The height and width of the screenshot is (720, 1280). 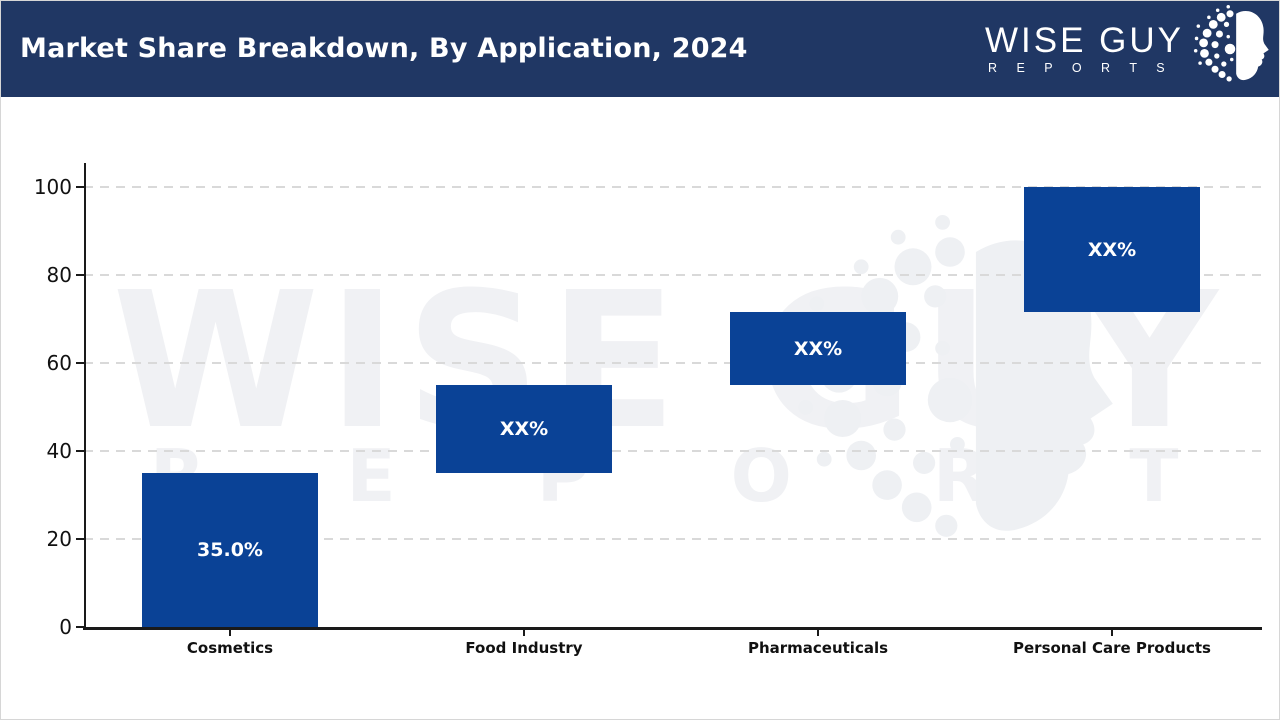 What do you see at coordinates (52, 187) in the screenshot?
I see `y-tick-label: 100` at bounding box center [52, 187].